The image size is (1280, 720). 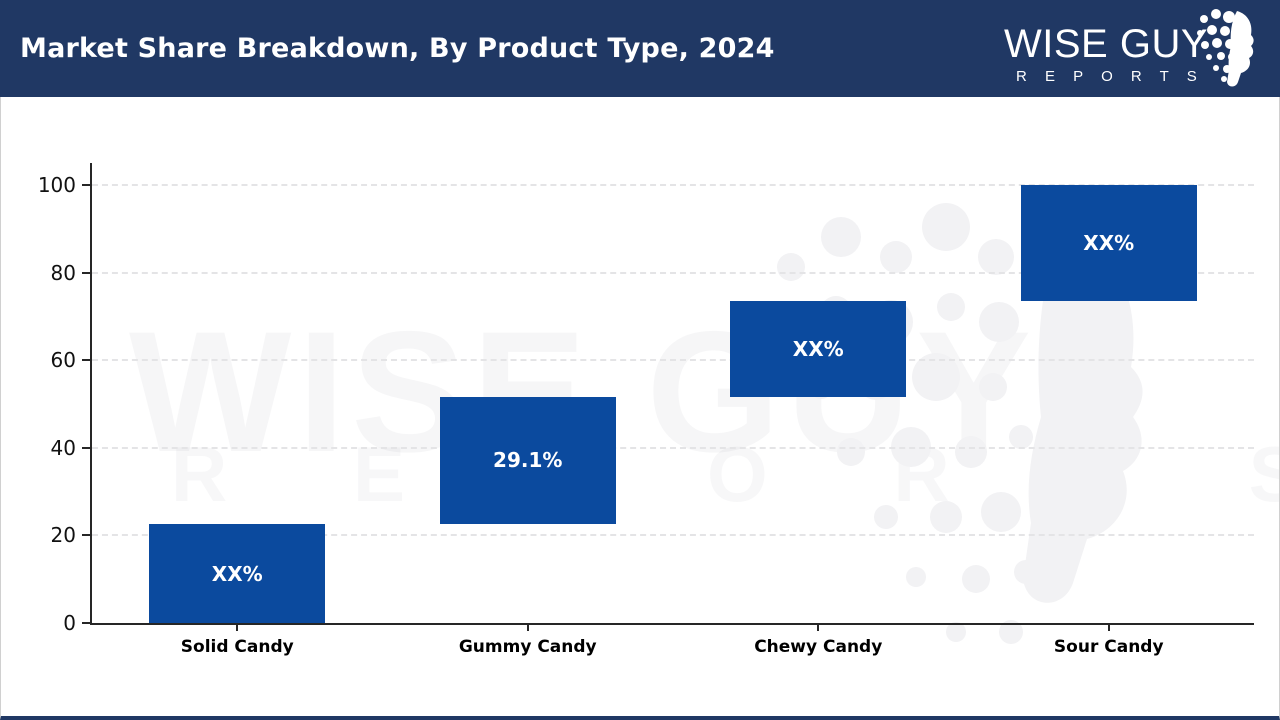 What do you see at coordinates (1108, 627) in the screenshot?
I see `x-tick-mark-sour-candy` at bounding box center [1108, 627].